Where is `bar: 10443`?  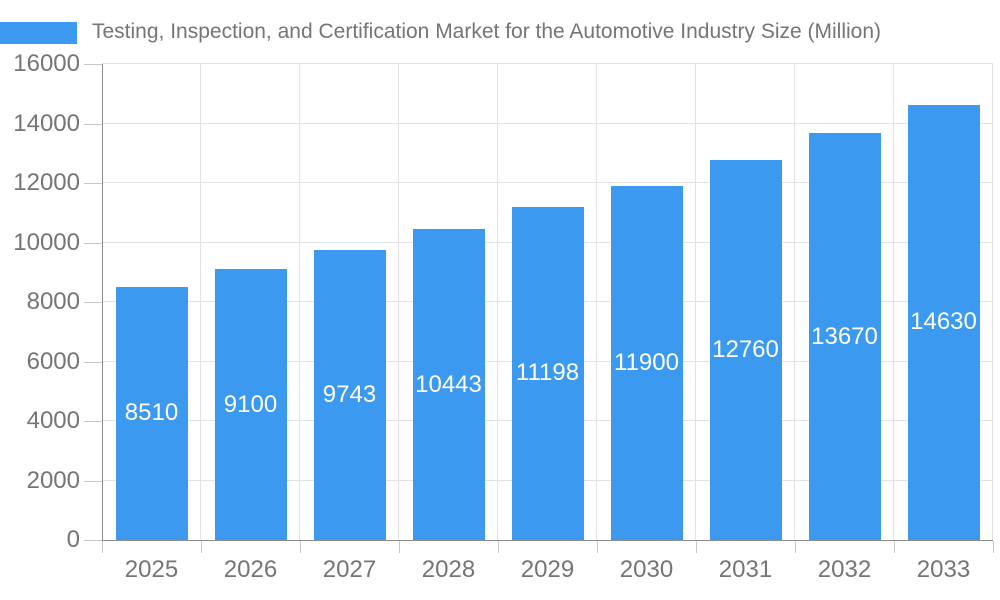 bar: 10443 is located at coordinates (448, 384).